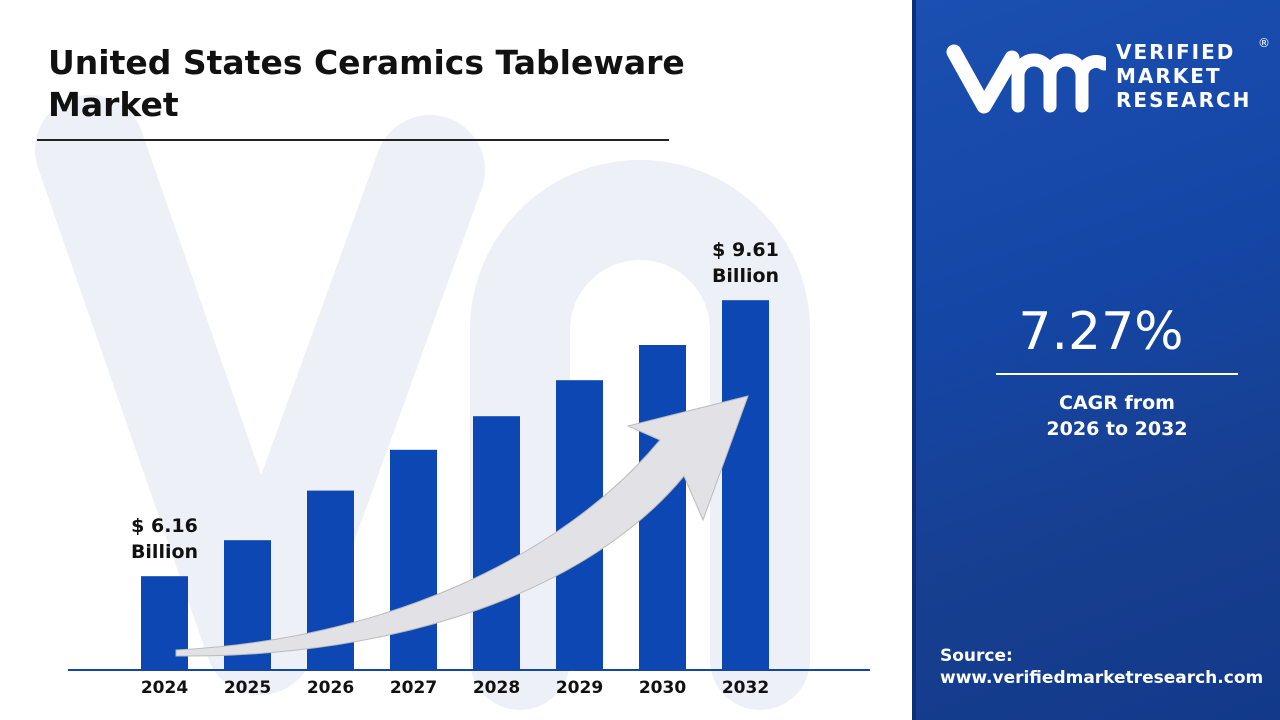 Image resolution: width=1280 pixels, height=720 pixels. I want to click on x-tick-label: 2032, so click(745, 688).